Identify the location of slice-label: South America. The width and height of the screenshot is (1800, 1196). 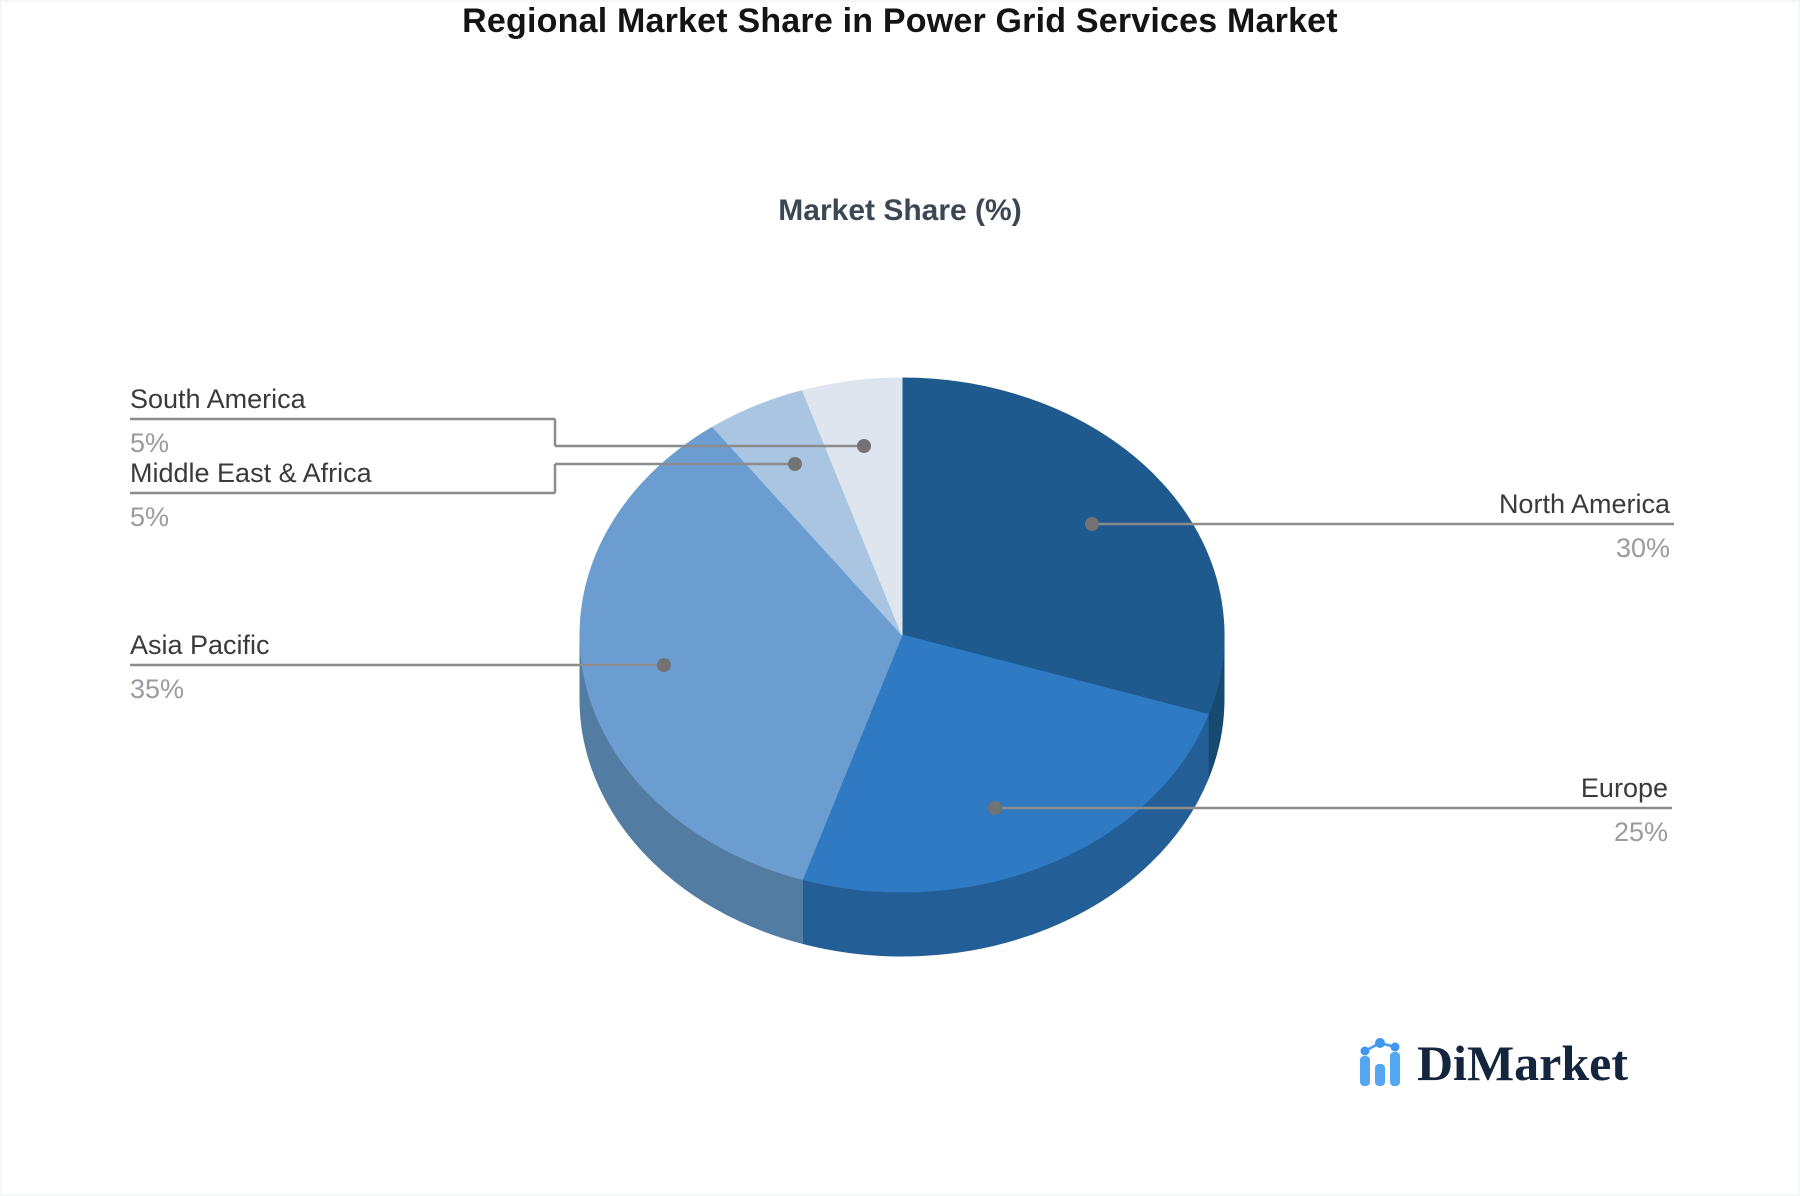
(218, 399).